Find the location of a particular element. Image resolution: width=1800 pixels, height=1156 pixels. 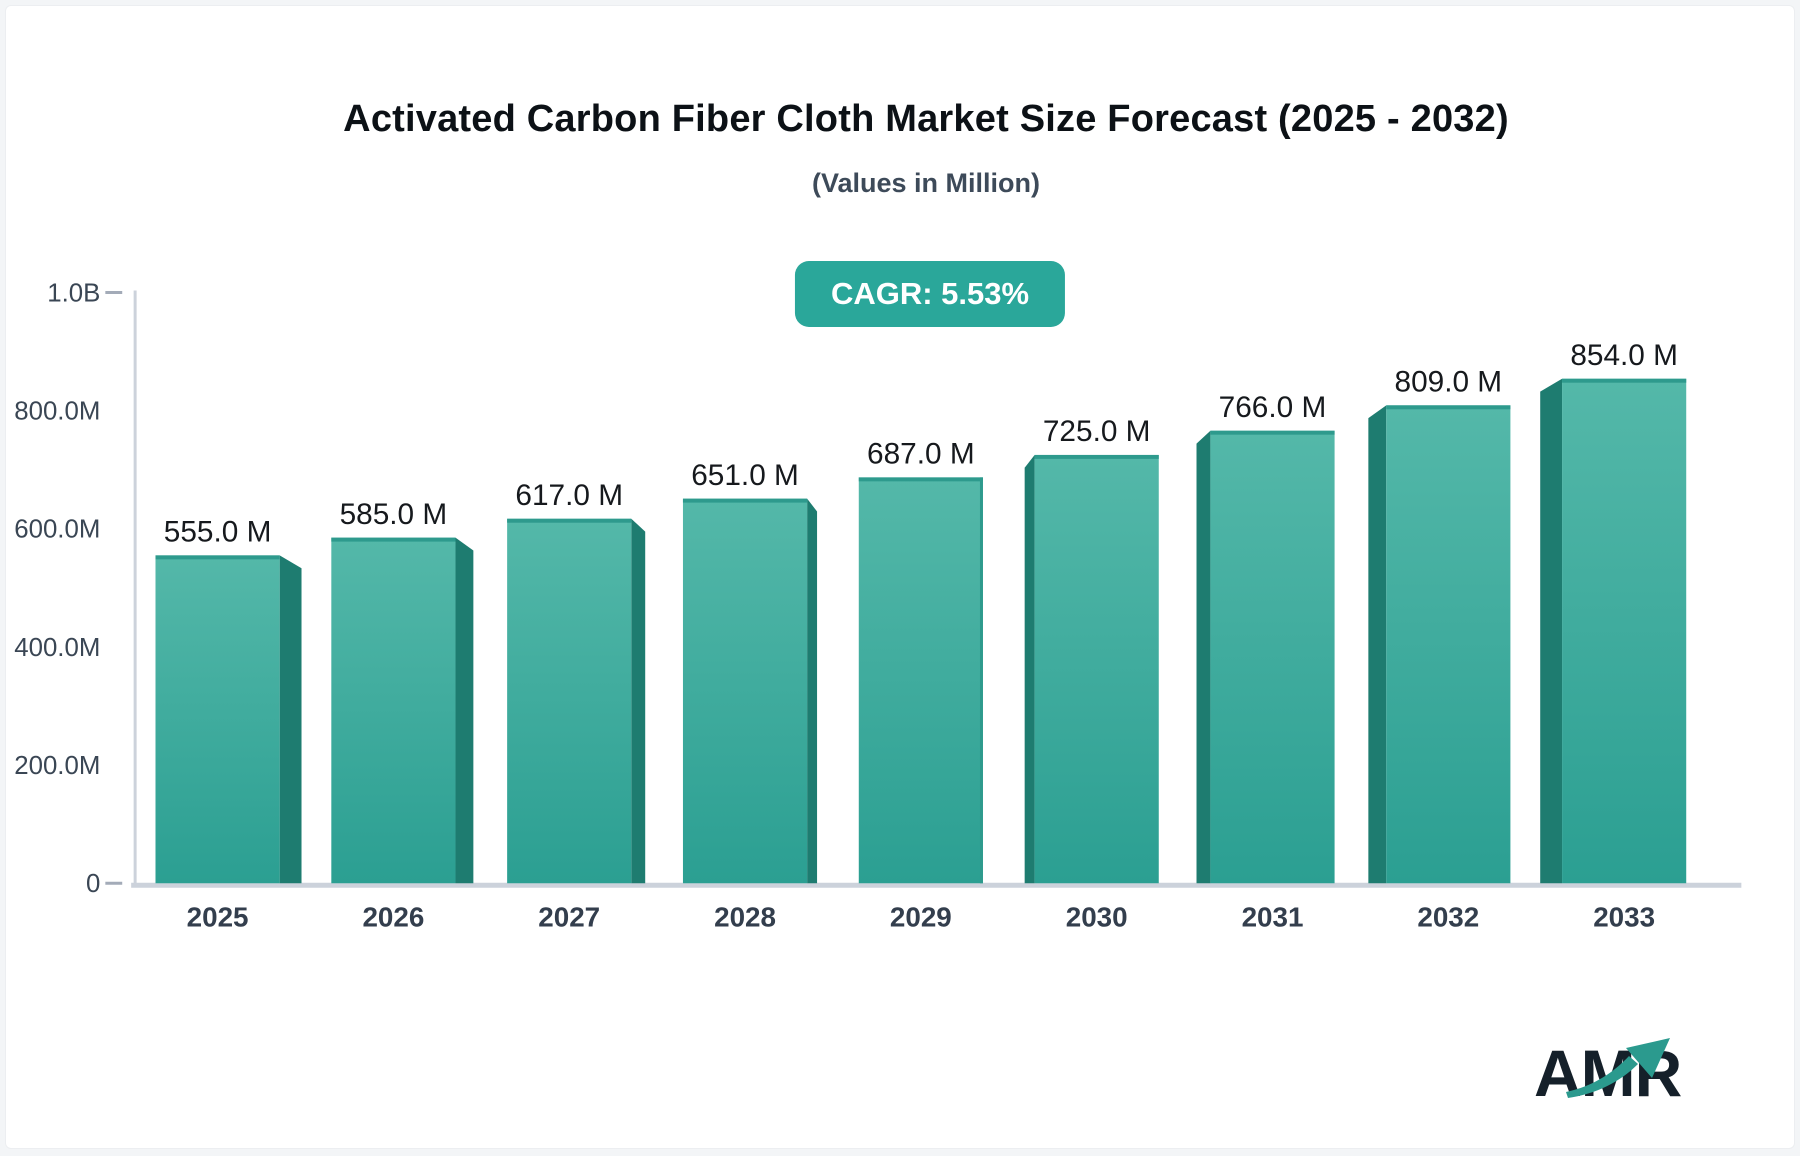

chart-subtitle: (Values in Million) is located at coordinates (926, 183).